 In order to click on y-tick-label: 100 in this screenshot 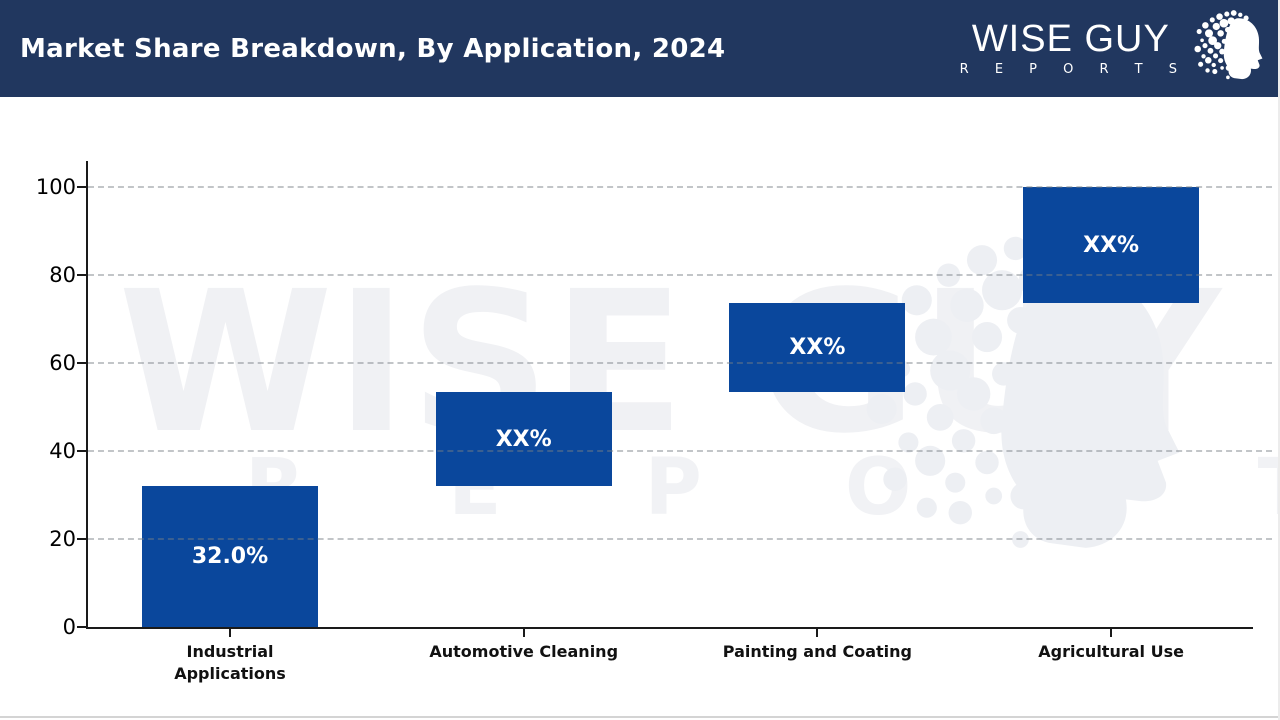, I will do `click(55, 187)`.